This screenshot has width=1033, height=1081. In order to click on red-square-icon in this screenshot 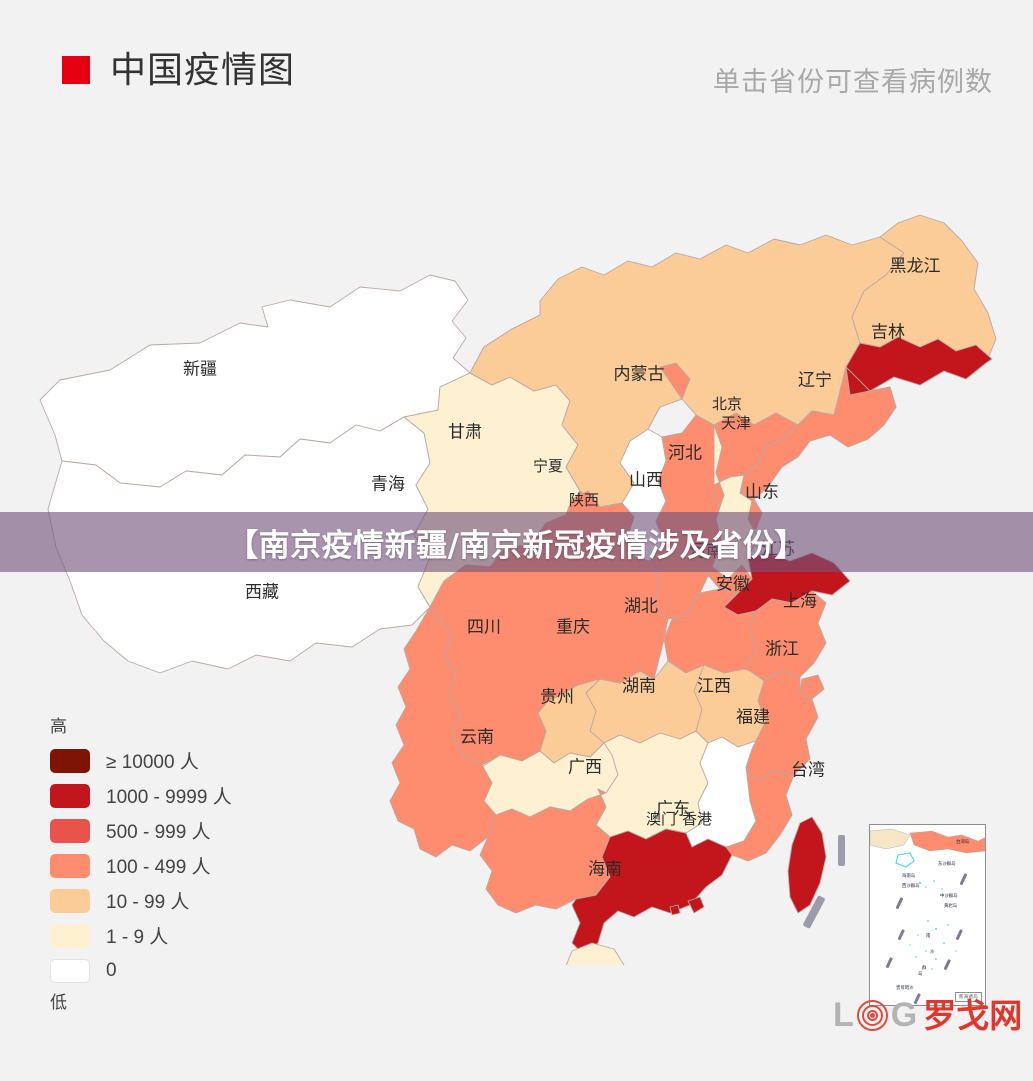, I will do `click(76, 70)`.